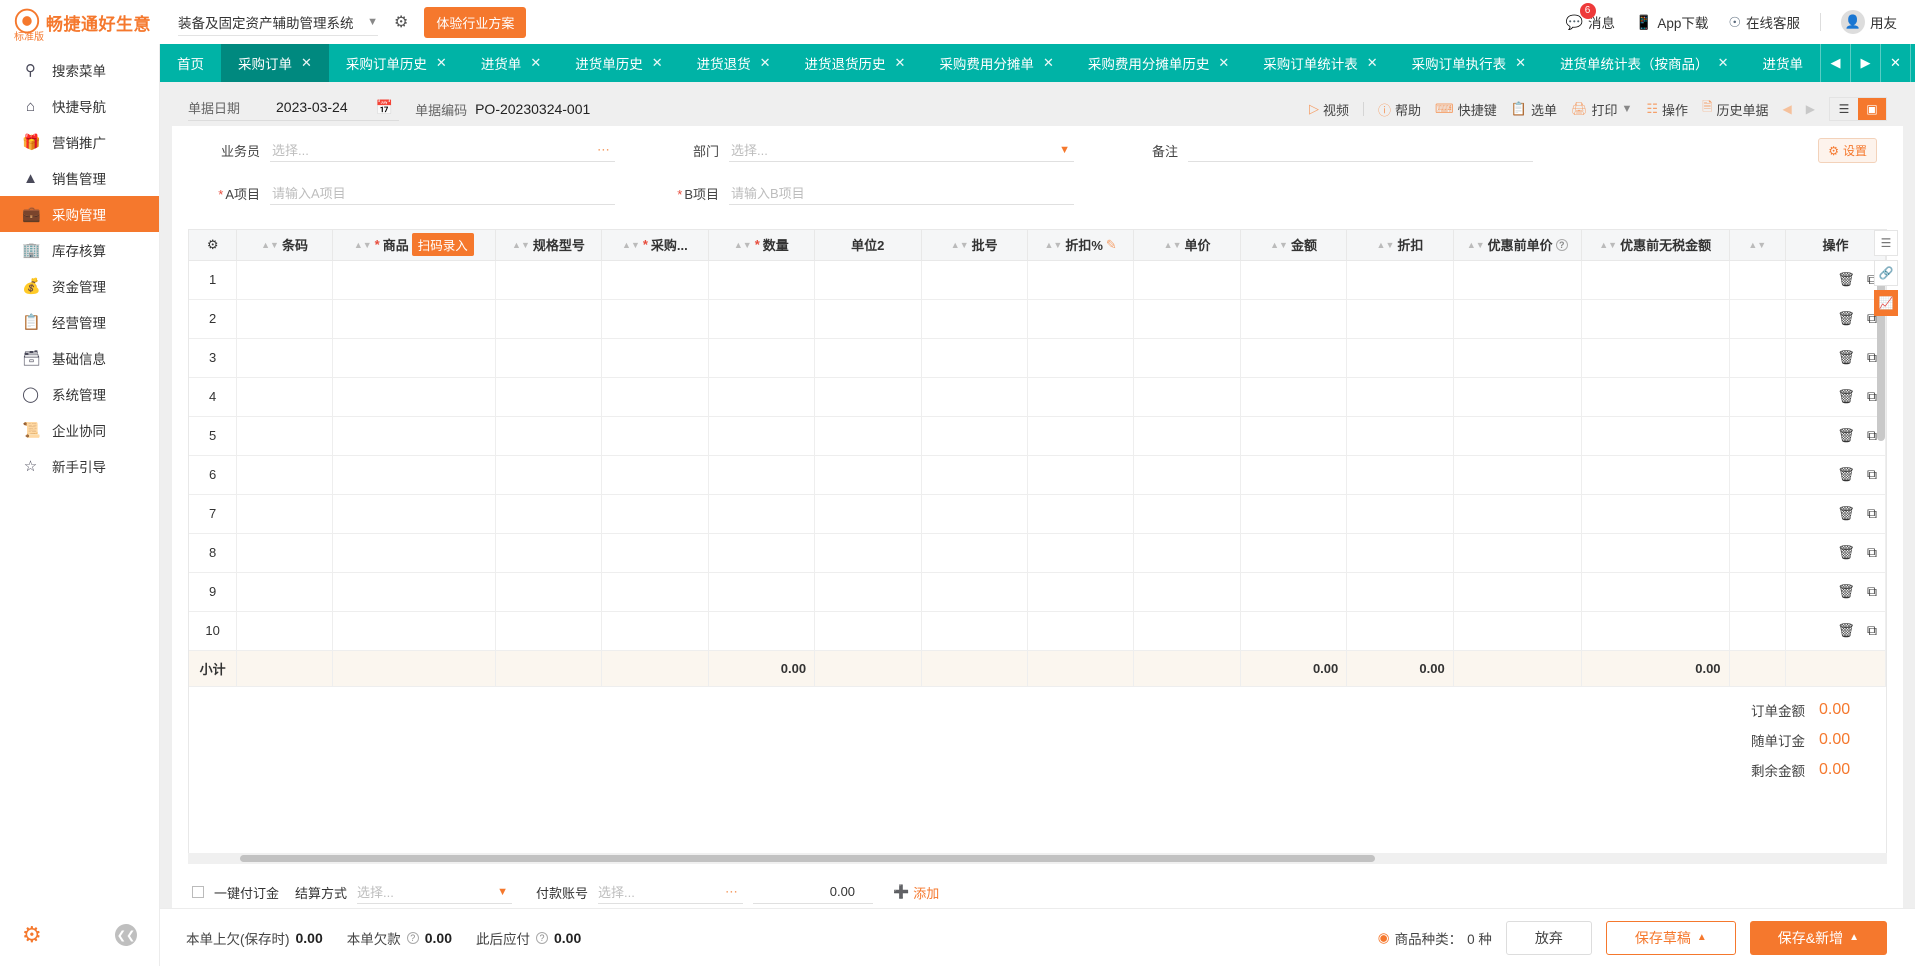  I want to click on b-project-input: 请输入B项目, so click(901, 193).